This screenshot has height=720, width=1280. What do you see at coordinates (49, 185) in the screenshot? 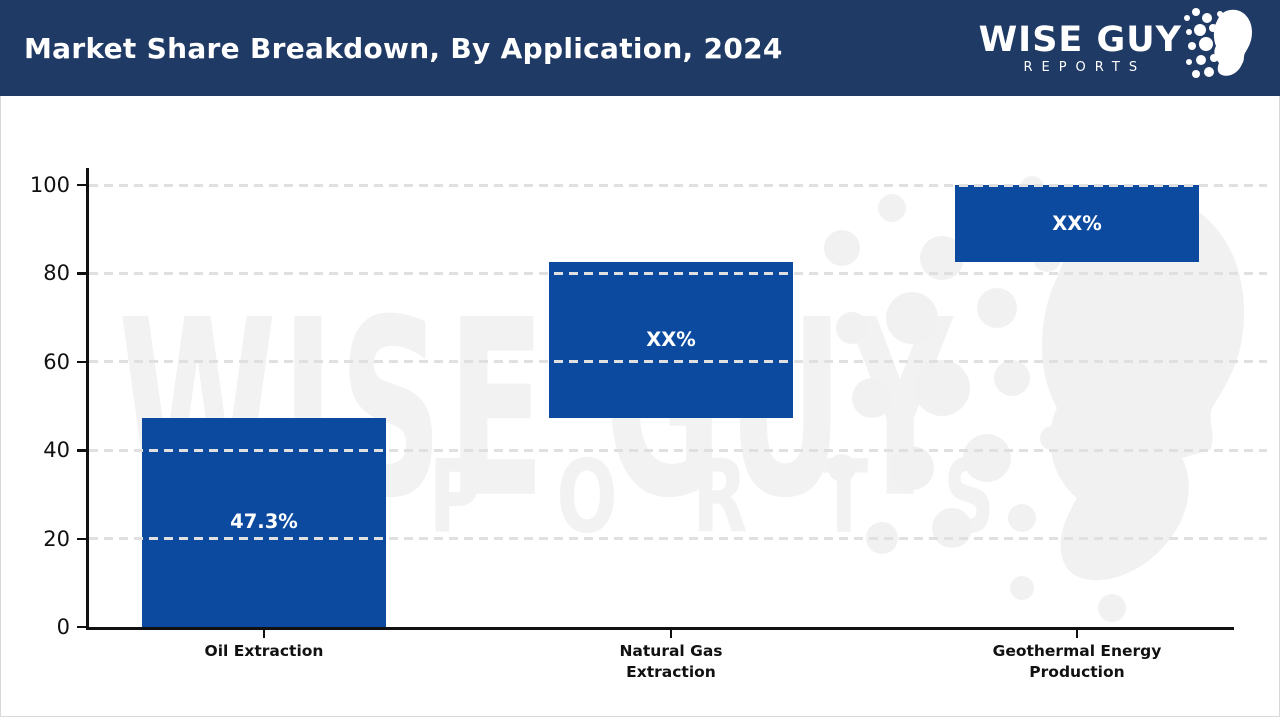
I see `y-tick-label: 100` at bounding box center [49, 185].